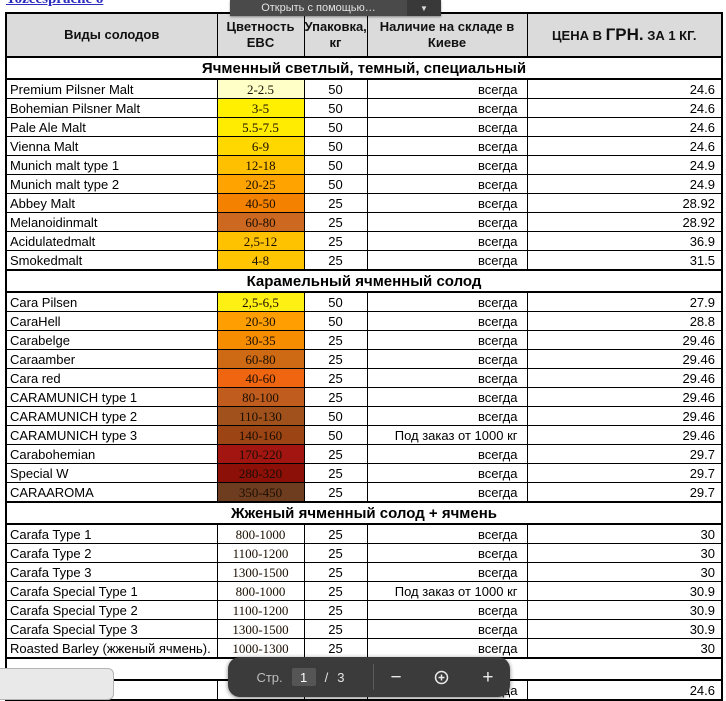  I want to click on malt-name-cell: Carafa Special Type 3, so click(111, 629).